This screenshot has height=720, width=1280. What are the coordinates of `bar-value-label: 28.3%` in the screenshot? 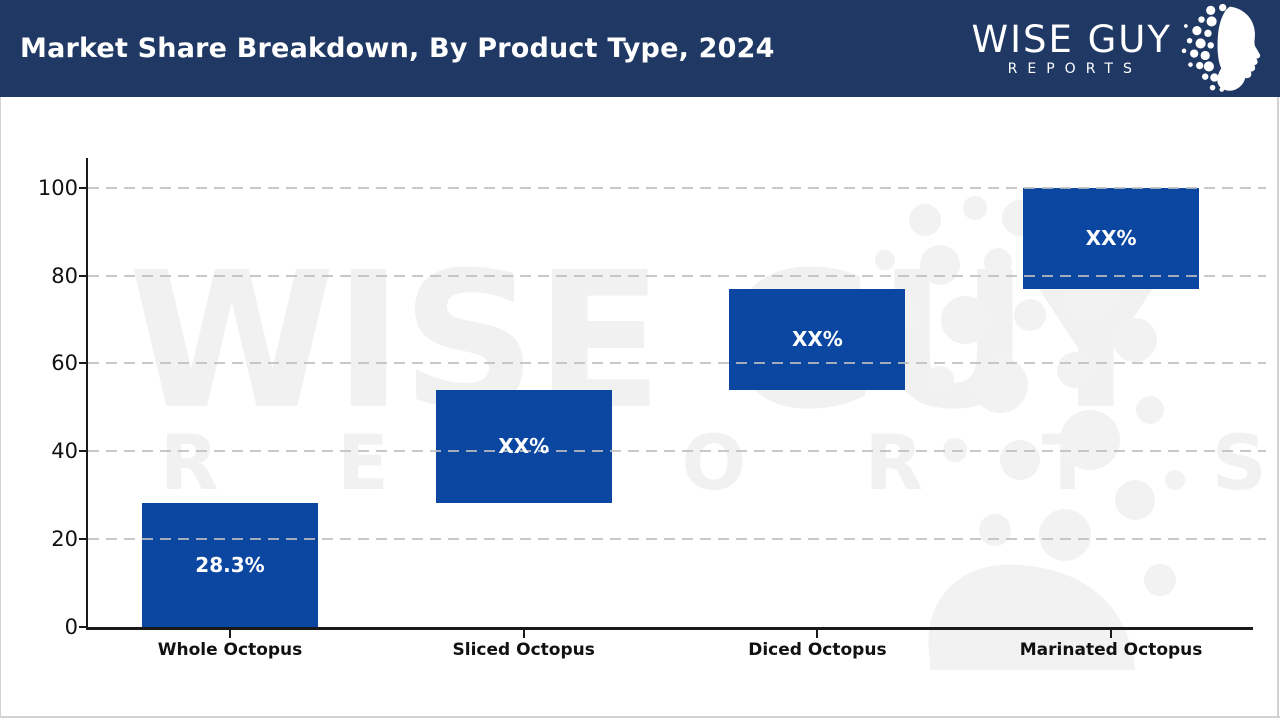 It's located at (230, 564).